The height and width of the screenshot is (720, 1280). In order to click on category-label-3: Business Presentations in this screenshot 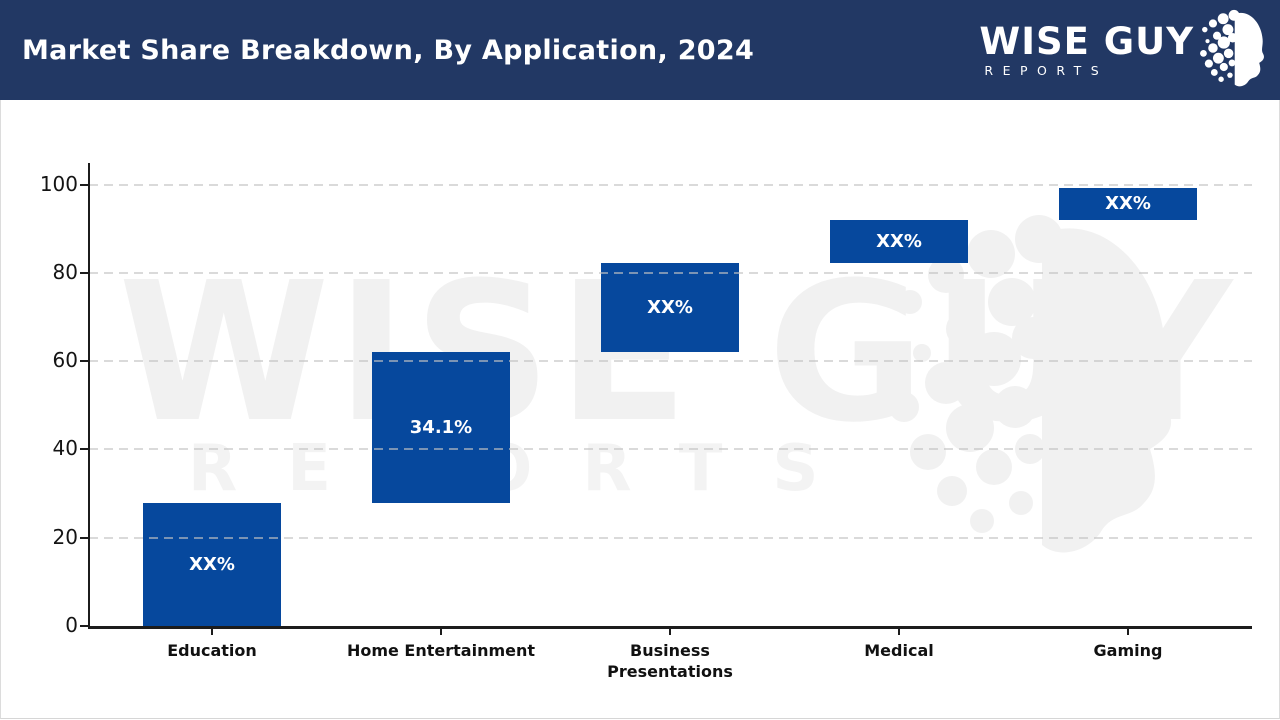, I will do `click(670, 661)`.